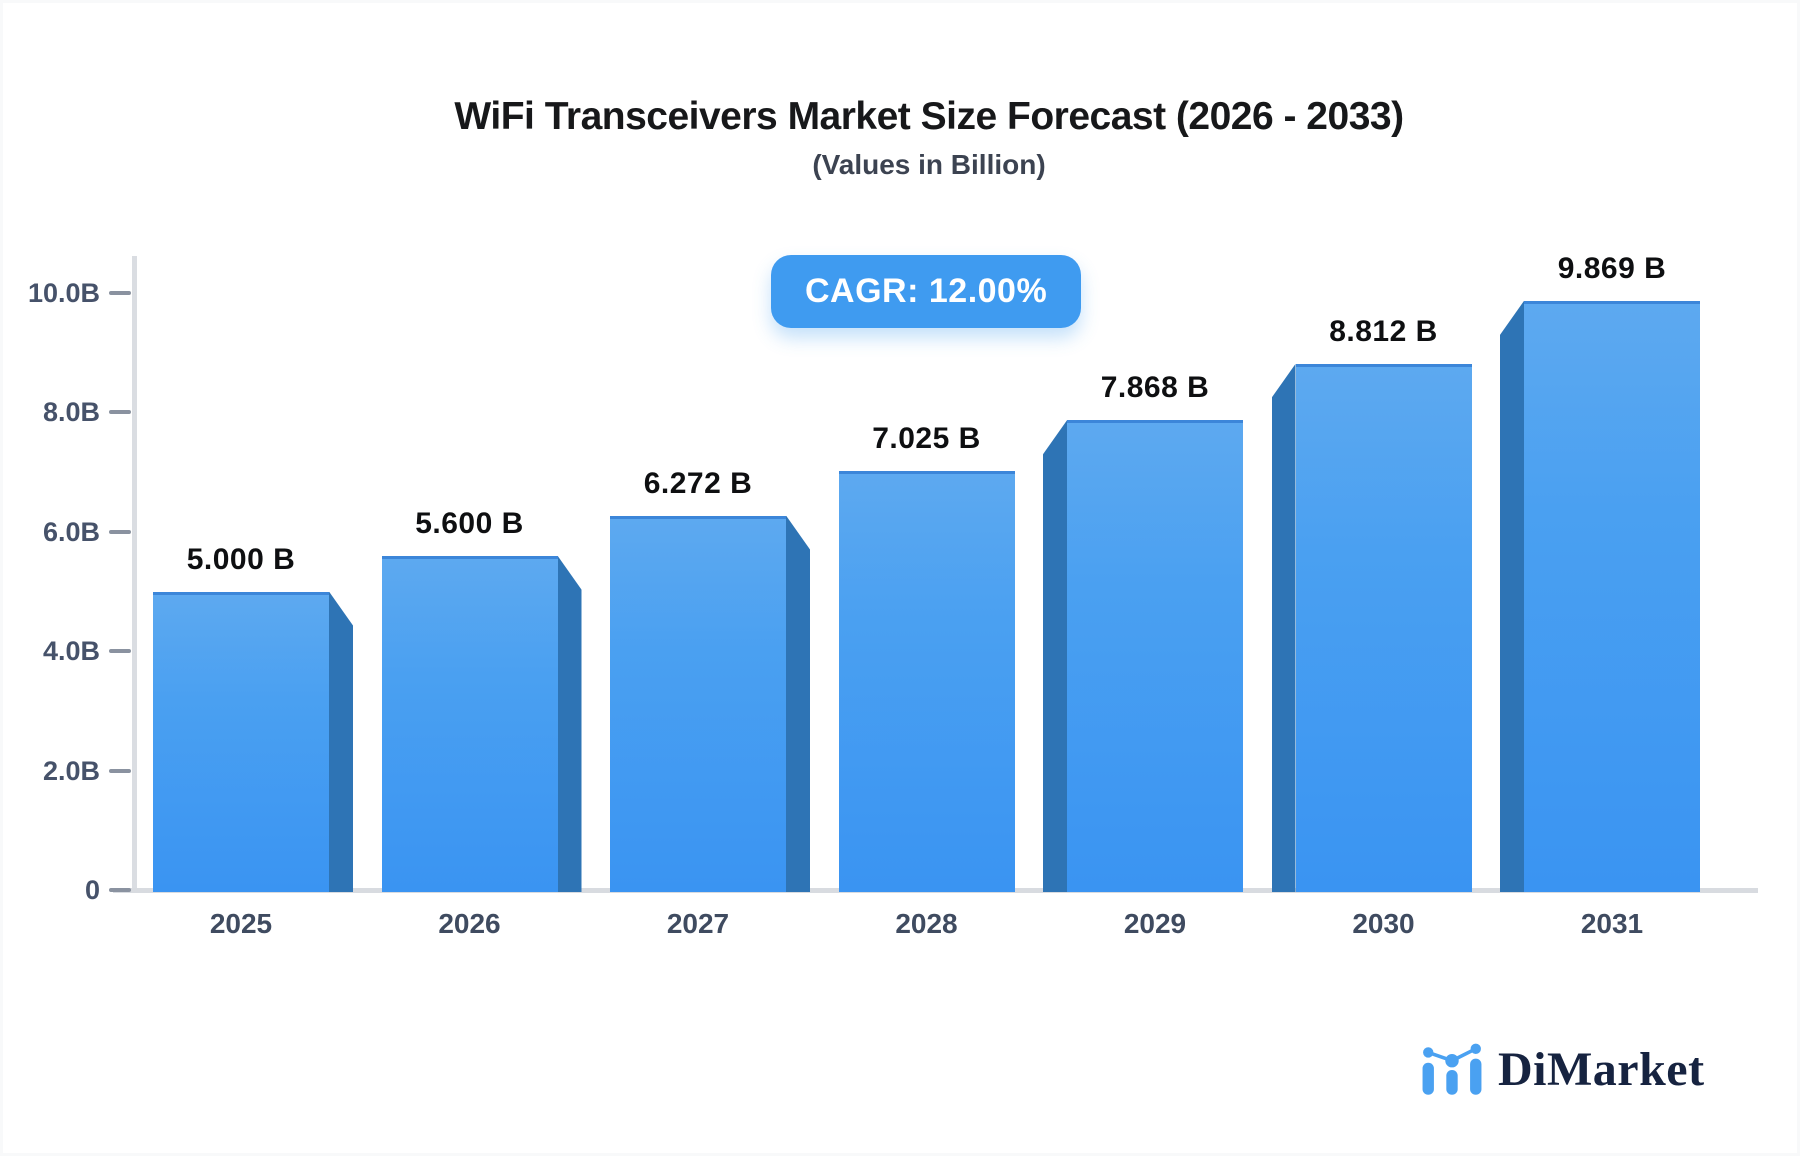 This screenshot has width=1800, height=1156. What do you see at coordinates (698, 483) in the screenshot?
I see `bar-value-label: 6.272 B` at bounding box center [698, 483].